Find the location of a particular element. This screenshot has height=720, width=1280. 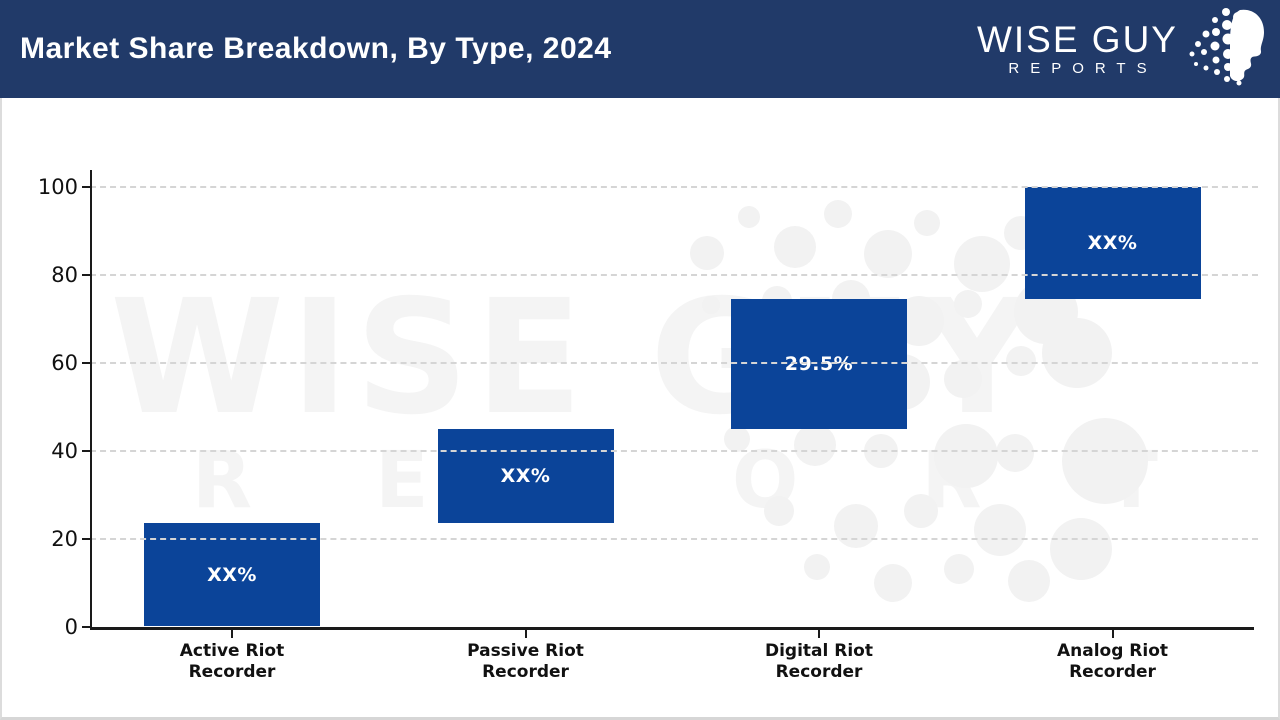

brand-subname: REPORTS is located at coordinates (1083, 68).